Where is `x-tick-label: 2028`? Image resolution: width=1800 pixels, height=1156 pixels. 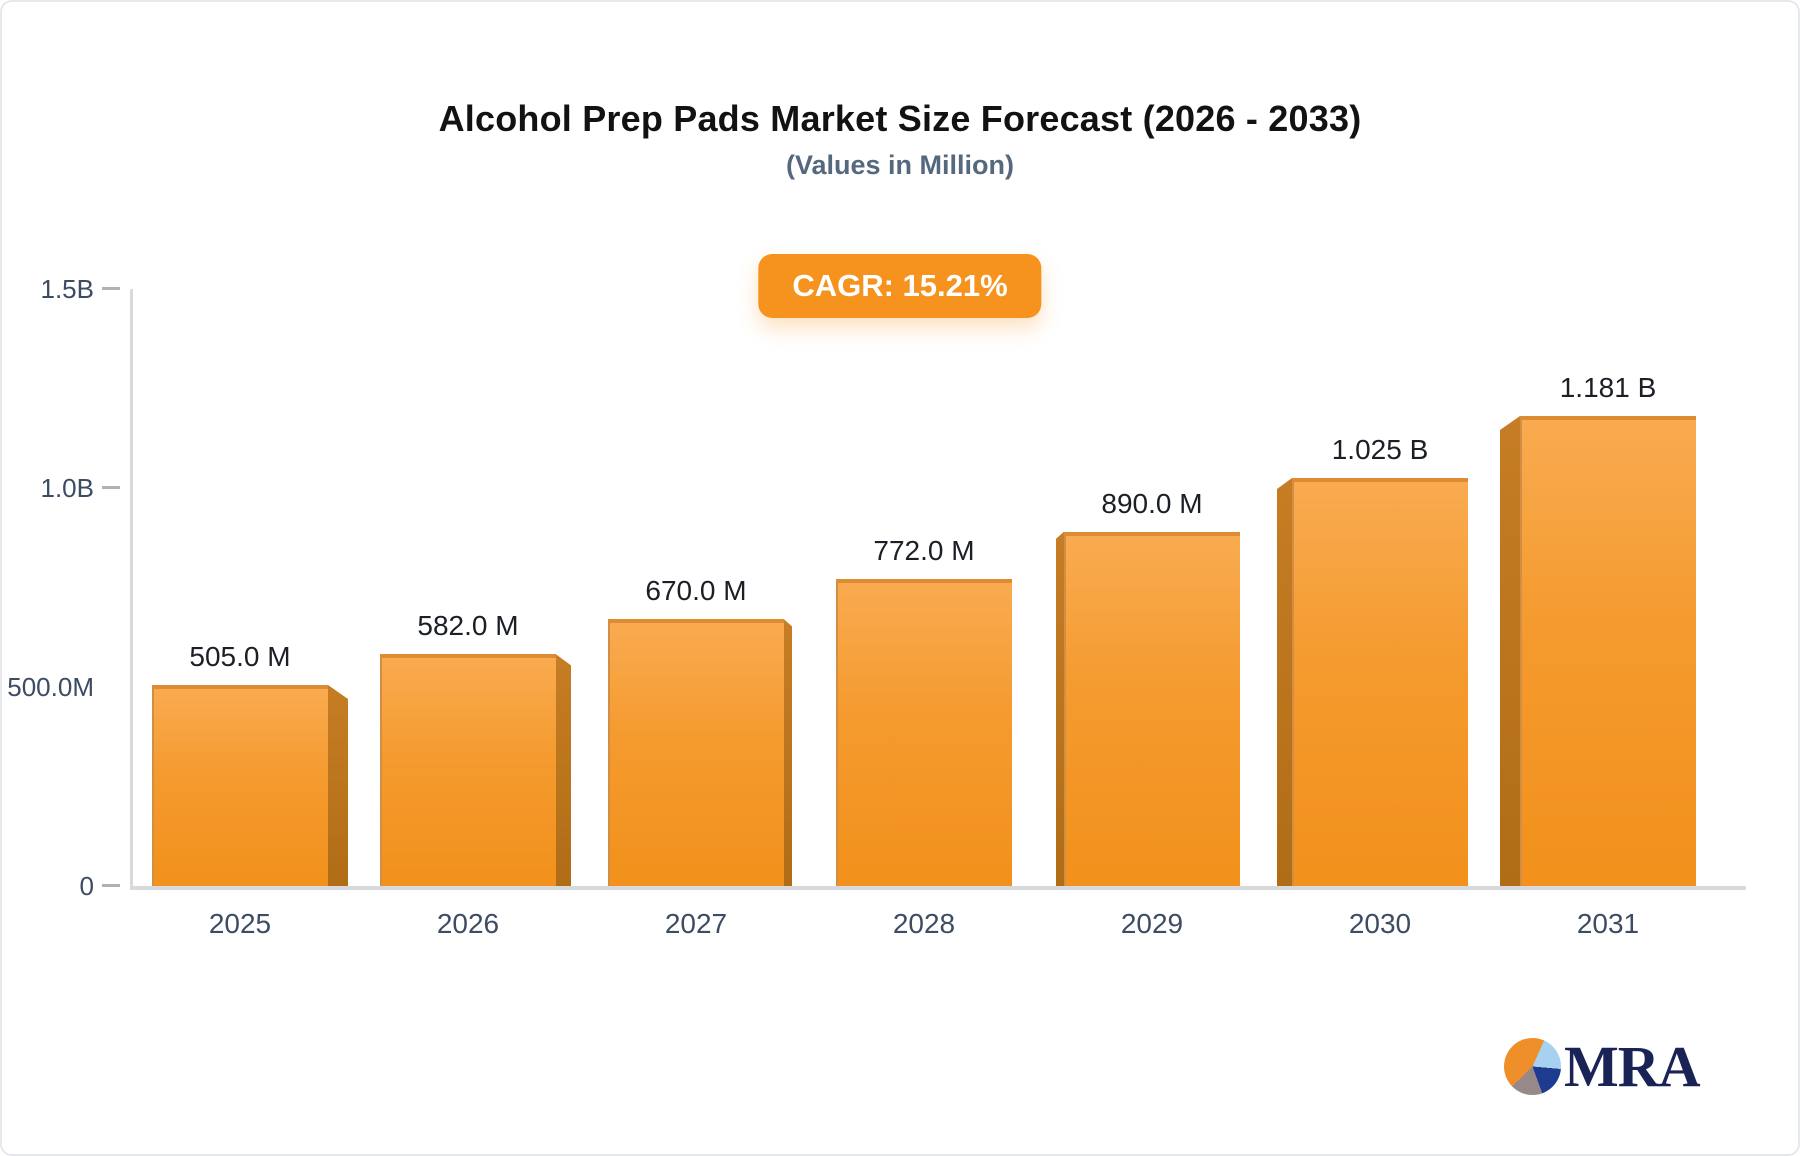
x-tick-label: 2028 is located at coordinates (924, 923).